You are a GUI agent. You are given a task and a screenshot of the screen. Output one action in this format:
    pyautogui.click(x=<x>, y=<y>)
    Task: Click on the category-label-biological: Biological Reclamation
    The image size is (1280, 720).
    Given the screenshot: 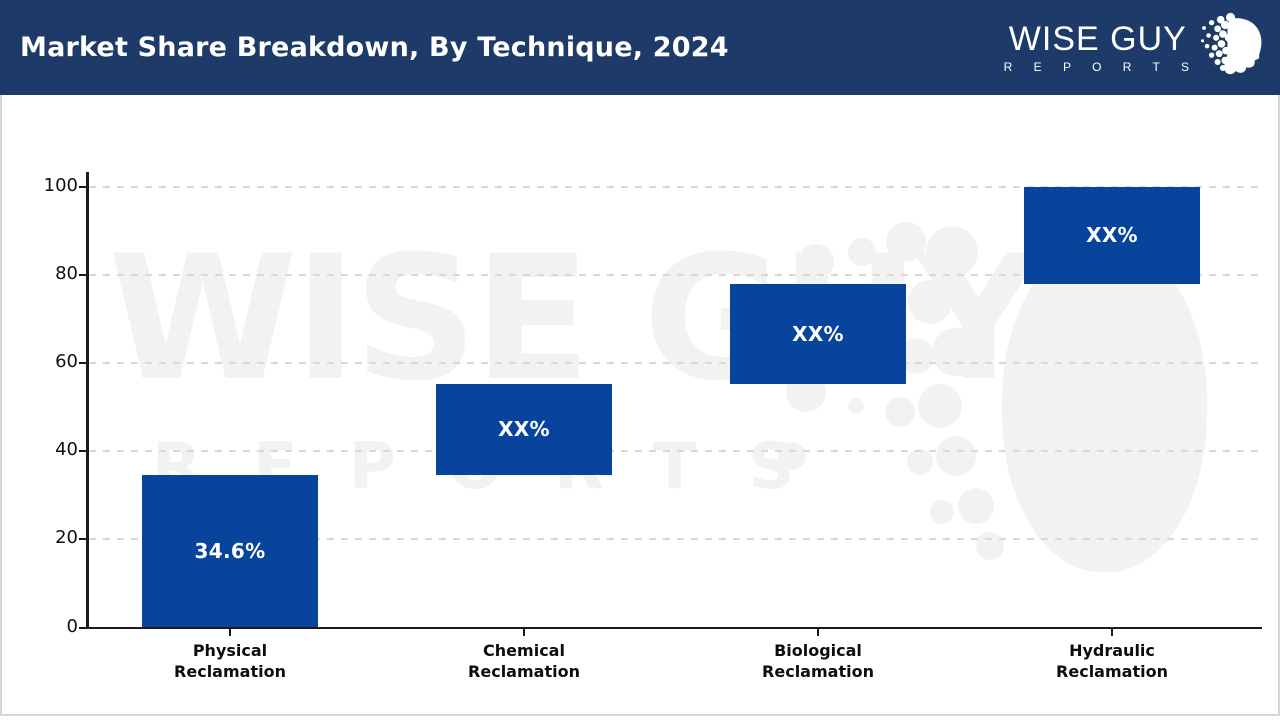 What is the action you would take?
    pyautogui.click(x=818, y=661)
    